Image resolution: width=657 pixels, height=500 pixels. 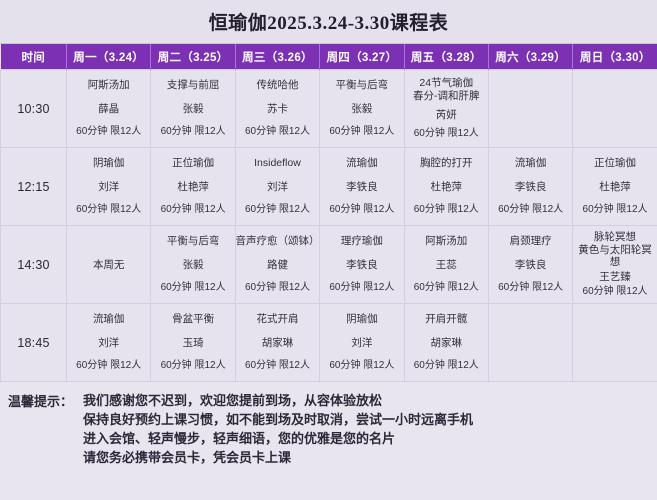 What do you see at coordinates (614, 264) in the screenshot?
I see `class-cell-sunday: 脉轮冥想 黄色与太阳轮冥想 王艺臻 60分钟 限12人` at bounding box center [614, 264].